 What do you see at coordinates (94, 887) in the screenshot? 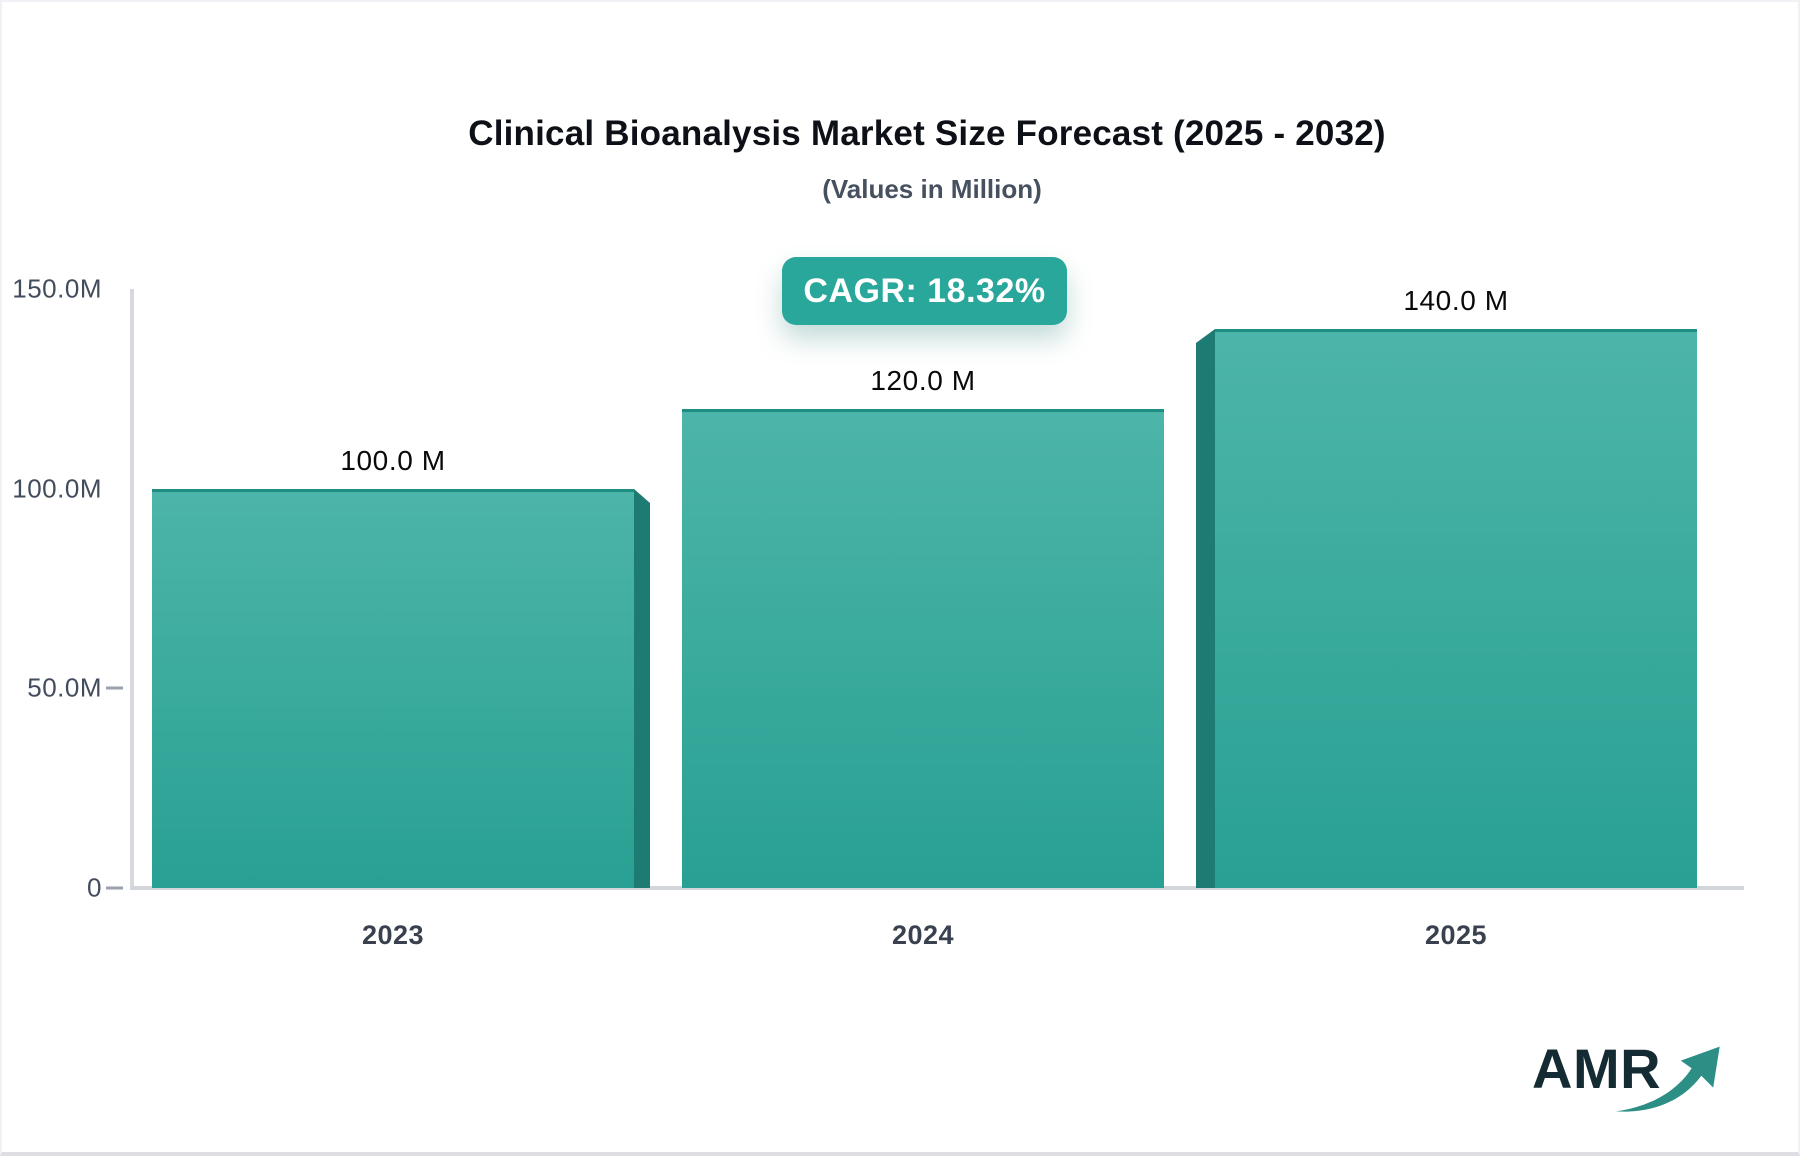
I see `y-axis-tick-label: 0` at bounding box center [94, 887].